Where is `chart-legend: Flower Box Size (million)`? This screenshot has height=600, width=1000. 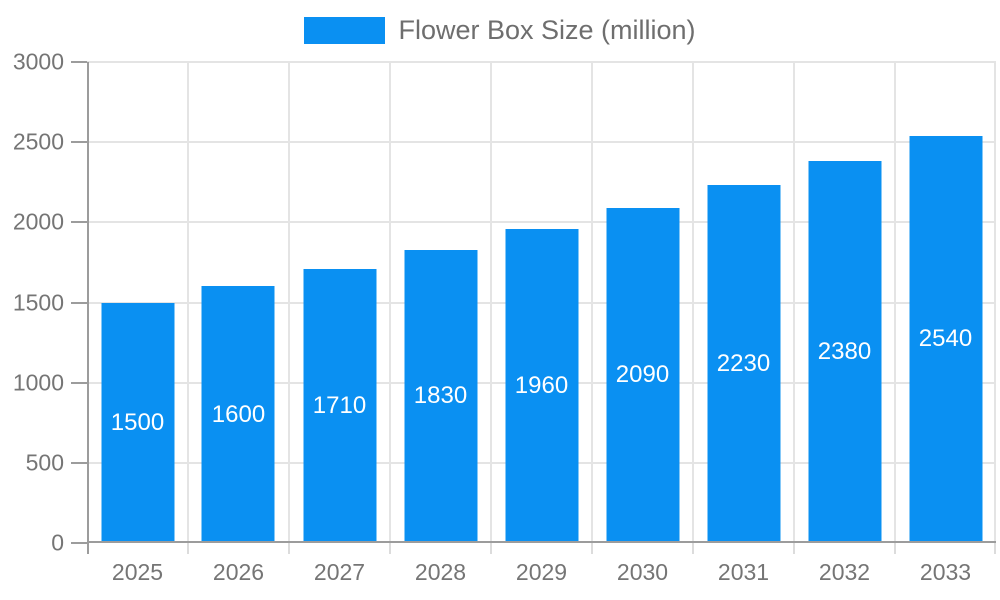 chart-legend: Flower Box Size (million) is located at coordinates (500, 30).